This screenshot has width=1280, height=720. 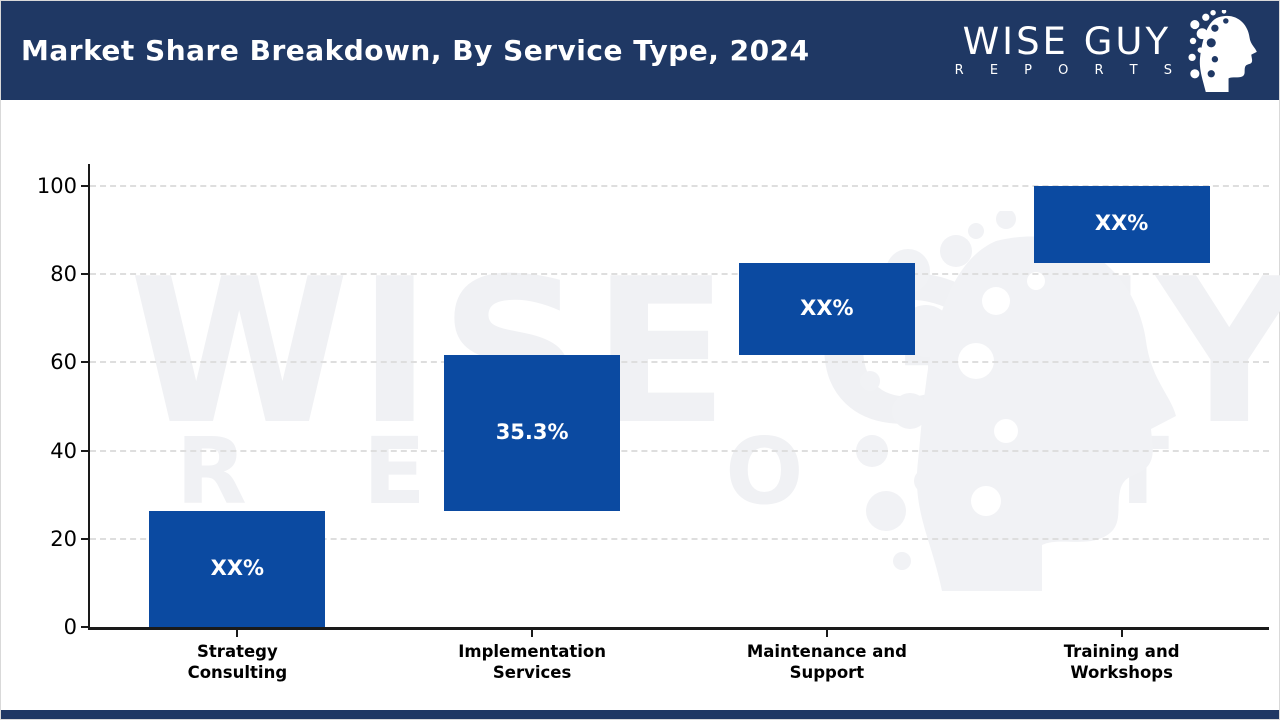 What do you see at coordinates (89, 396) in the screenshot?
I see `y-axis-line` at bounding box center [89, 396].